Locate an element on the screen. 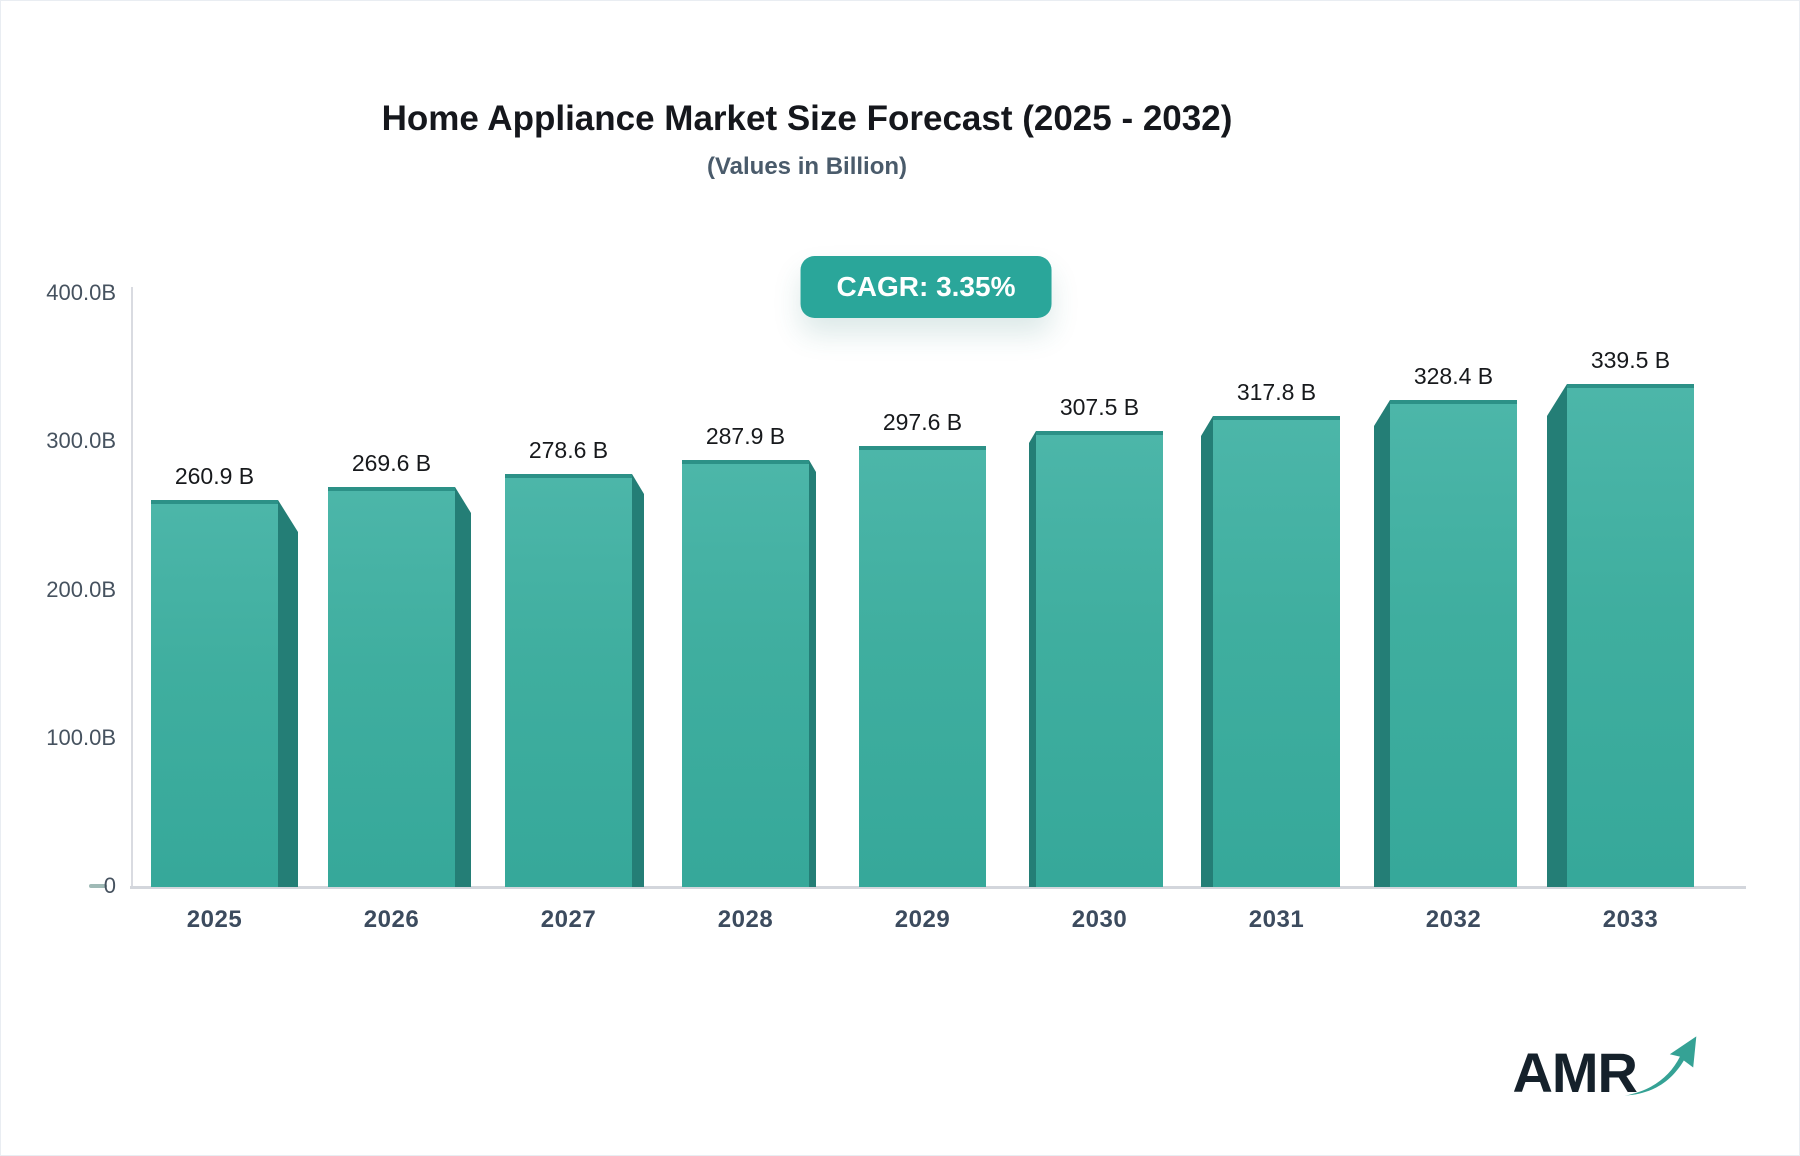  y-axis-line is located at coordinates (132, 587).